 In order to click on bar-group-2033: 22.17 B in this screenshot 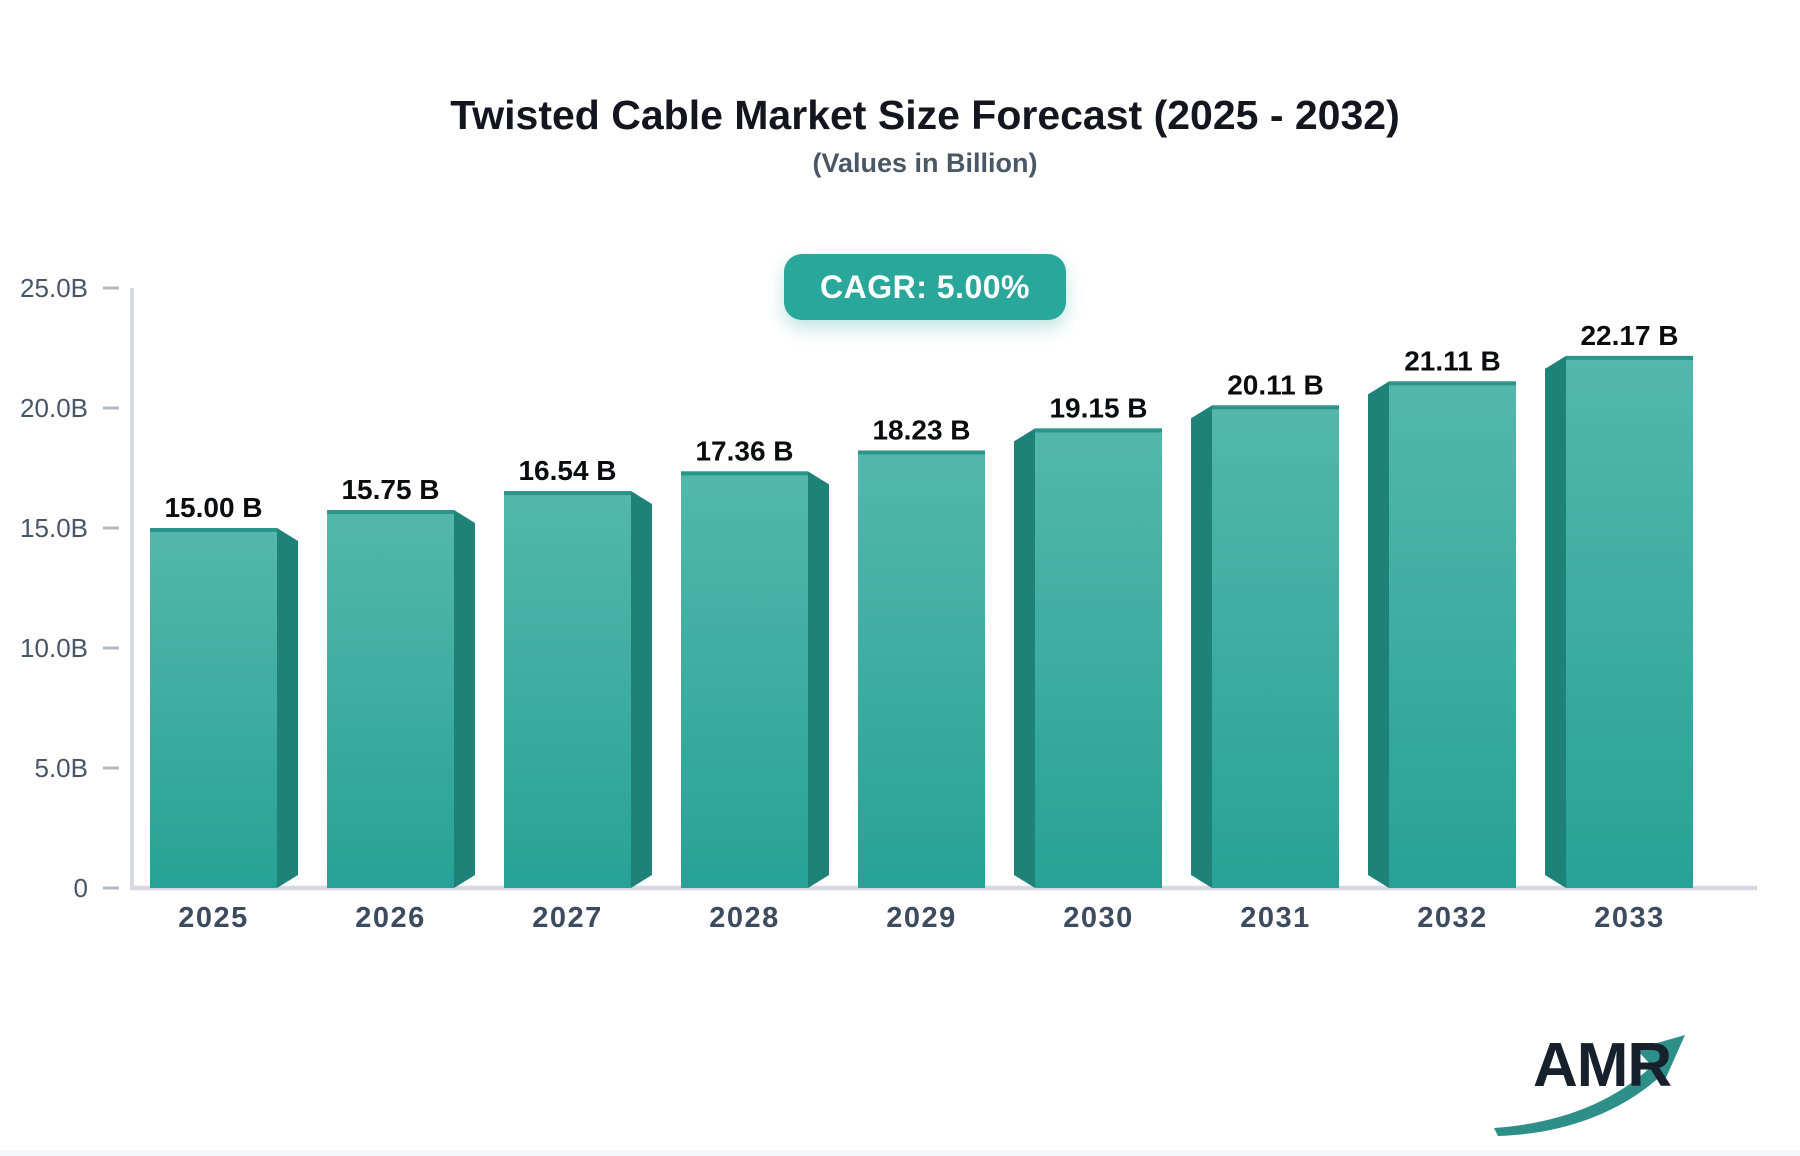, I will do `click(1619, 604)`.